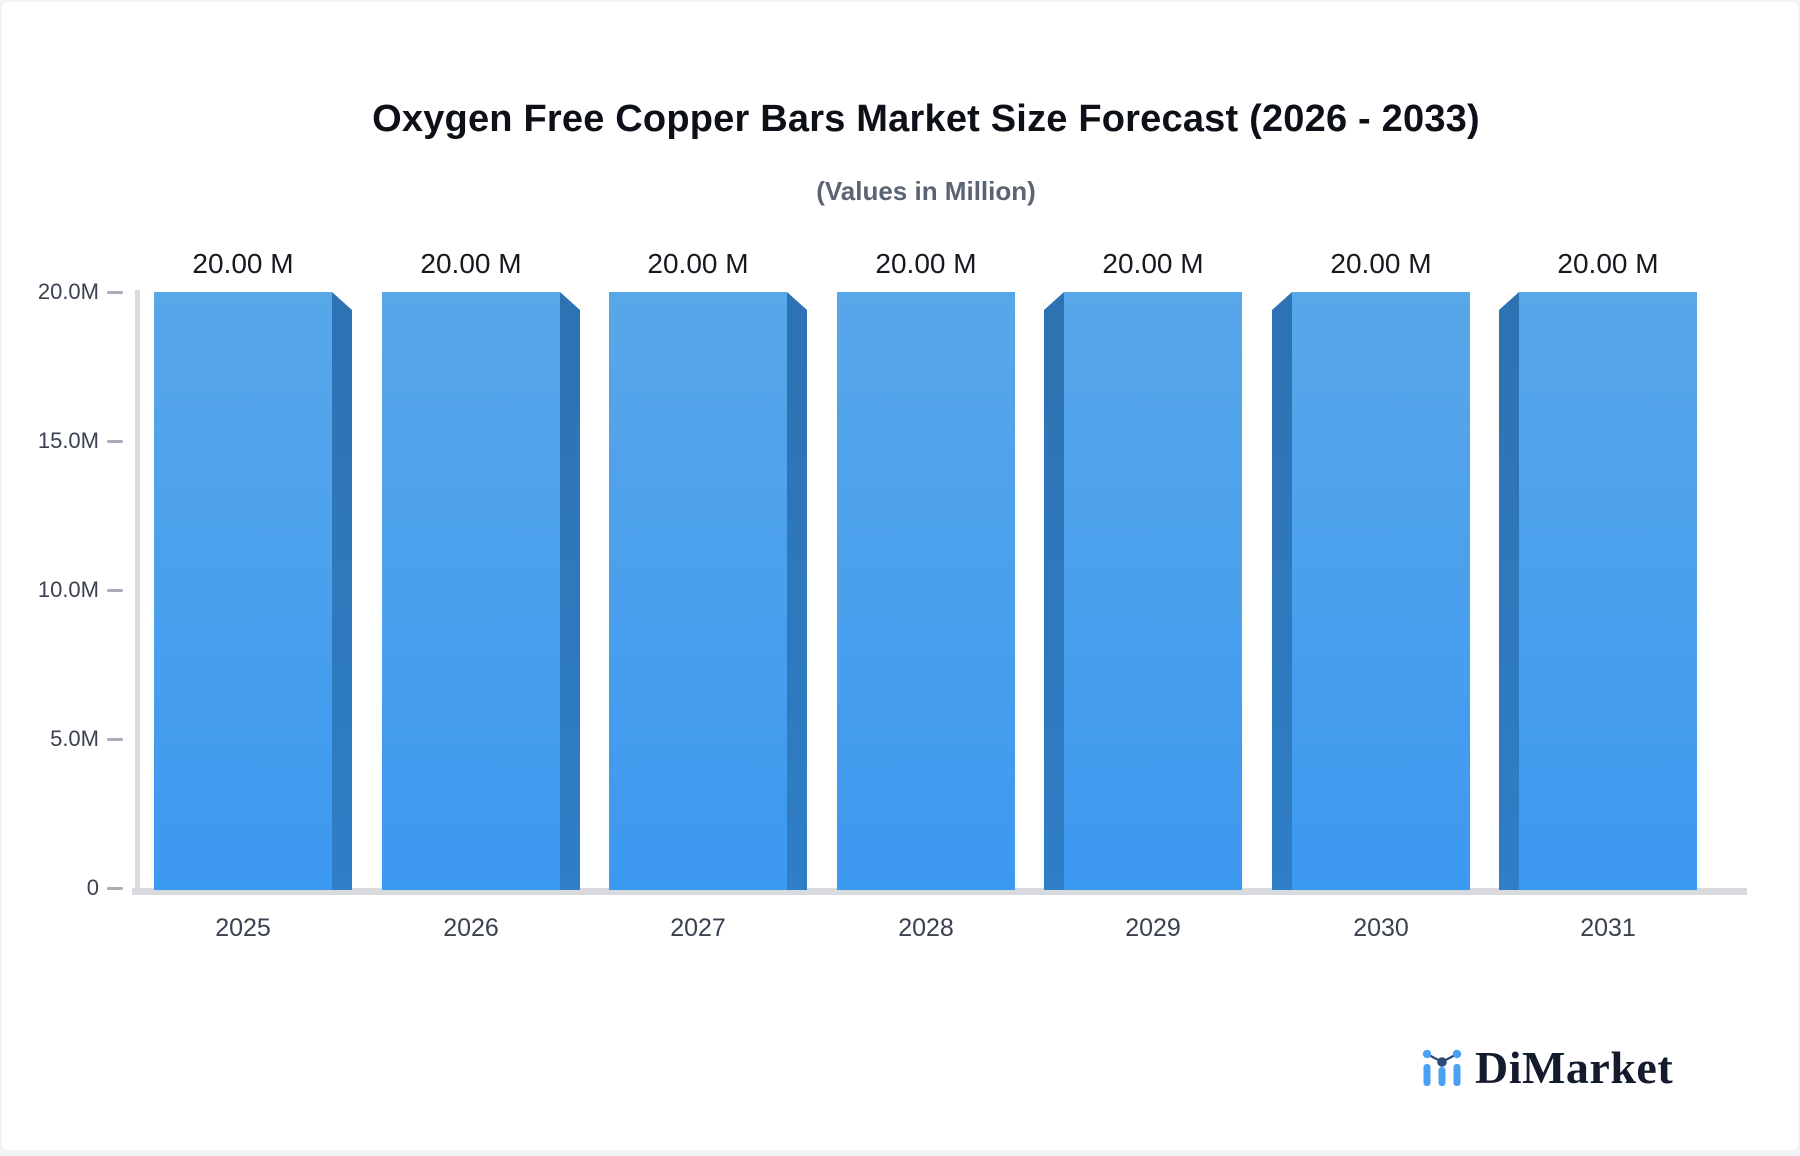 The image size is (1800, 1156). Describe the element at coordinates (1442, 1075) in the screenshot. I see `logo-icon-bars` at that location.